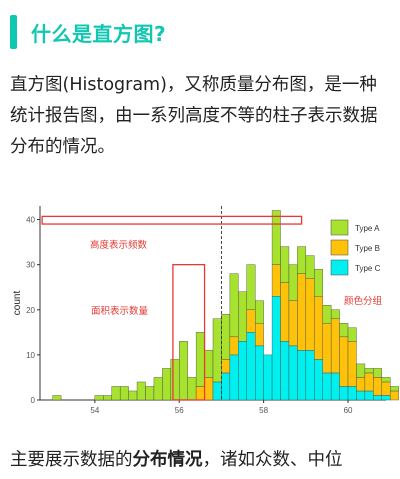 The width and height of the screenshot is (400, 479). What do you see at coordinates (33, 400) in the screenshot?
I see `y-tick-label: 0` at bounding box center [33, 400].